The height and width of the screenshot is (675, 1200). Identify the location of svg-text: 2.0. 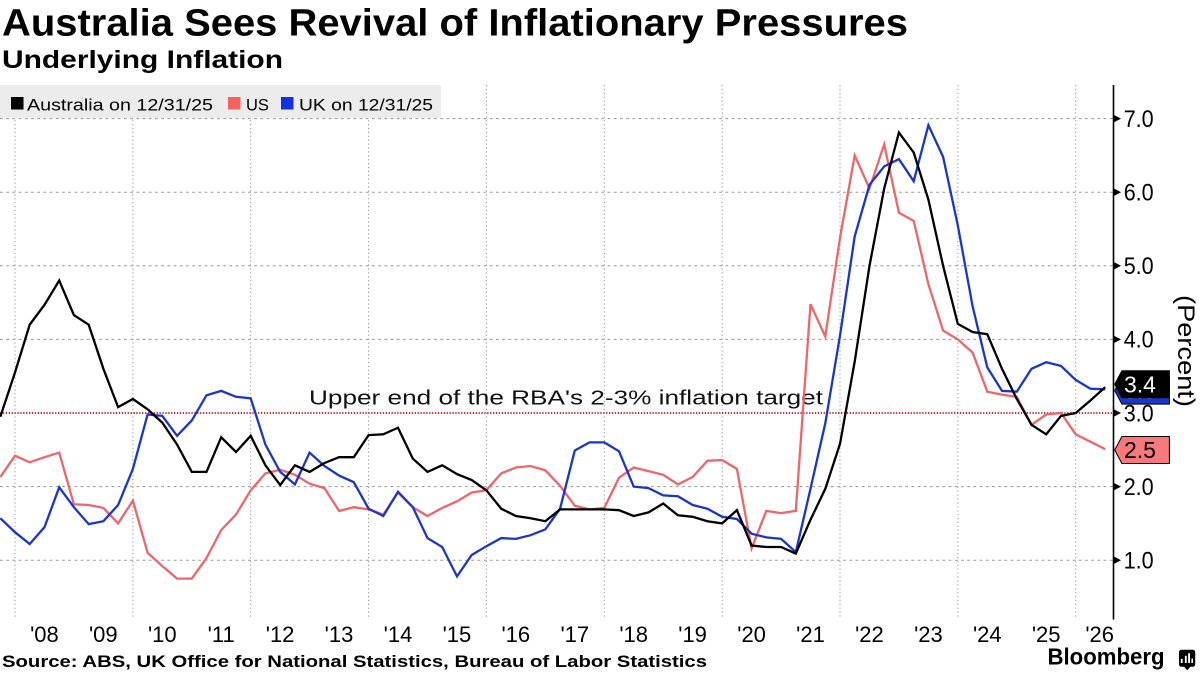
(1139, 487).